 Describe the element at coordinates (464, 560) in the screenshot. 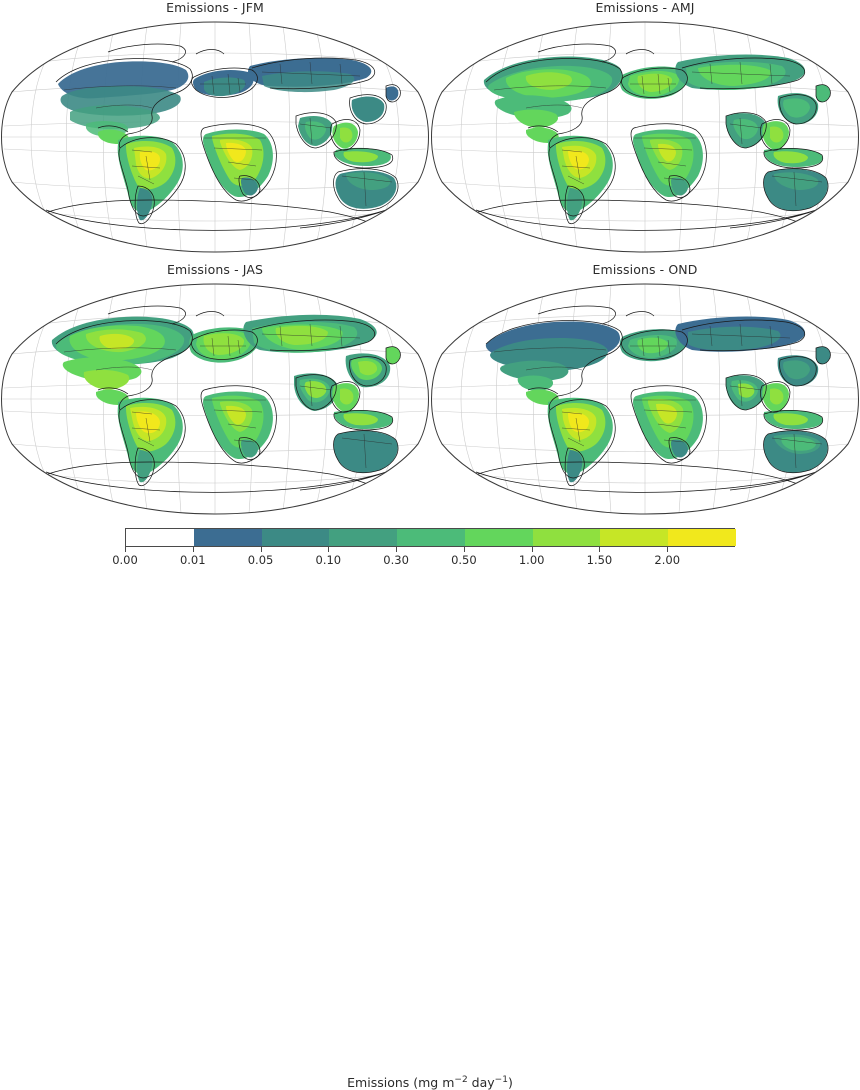

I see `colorbar-tick-label-5: 0.50` at that location.